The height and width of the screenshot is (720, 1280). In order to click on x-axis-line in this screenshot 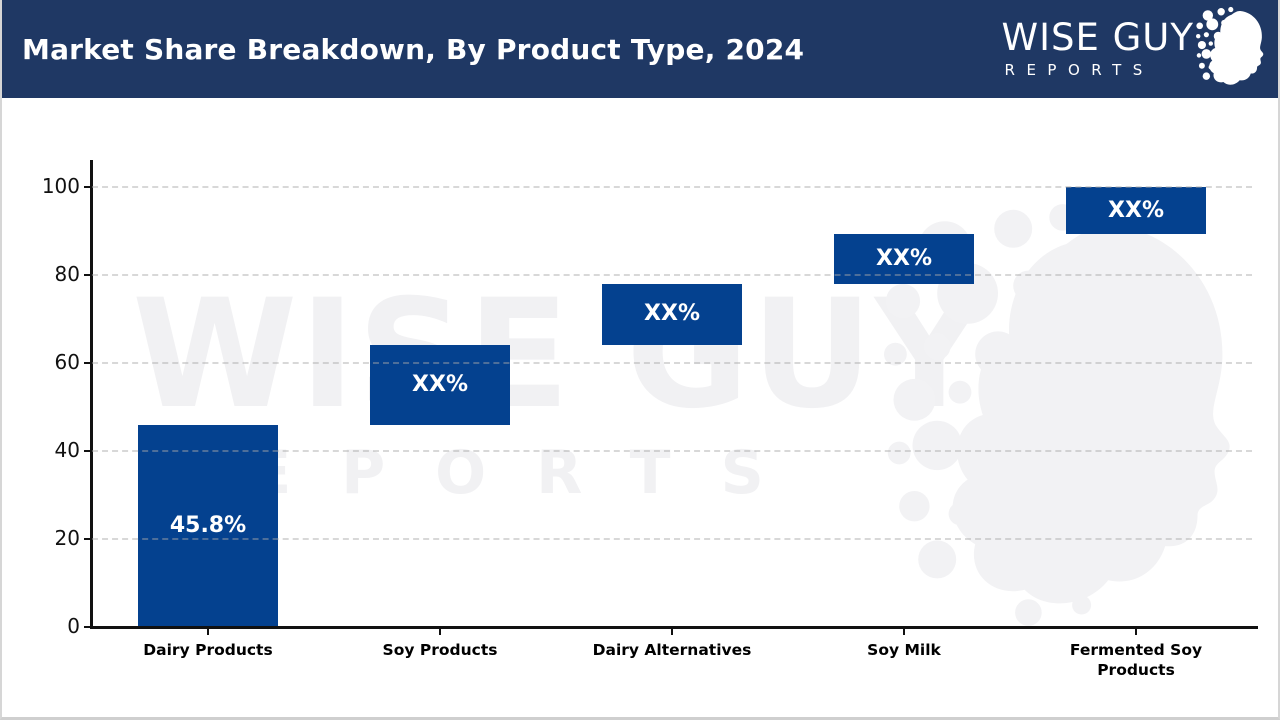, I will do `click(674, 627)`.